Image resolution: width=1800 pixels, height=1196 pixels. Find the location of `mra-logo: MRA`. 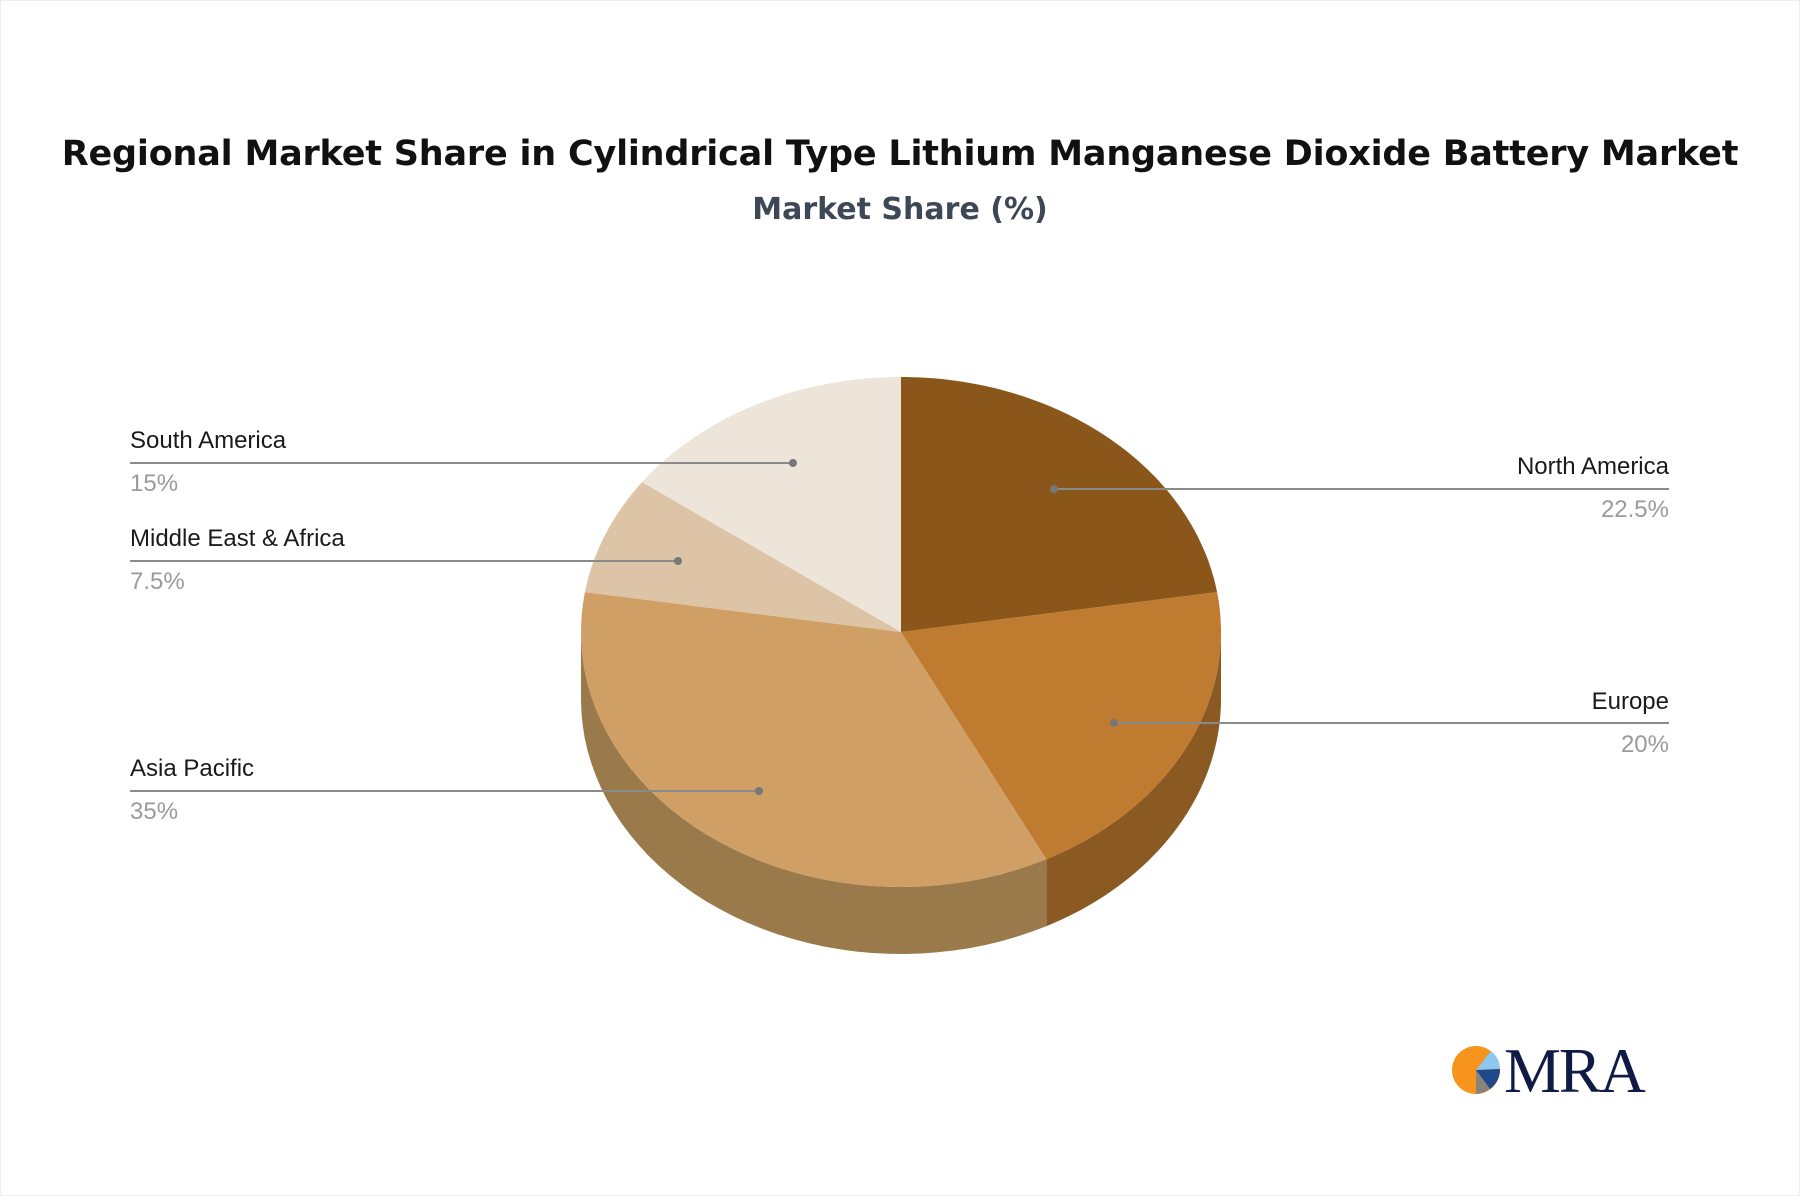

mra-logo: MRA is located at coordinates (1548, 1070).